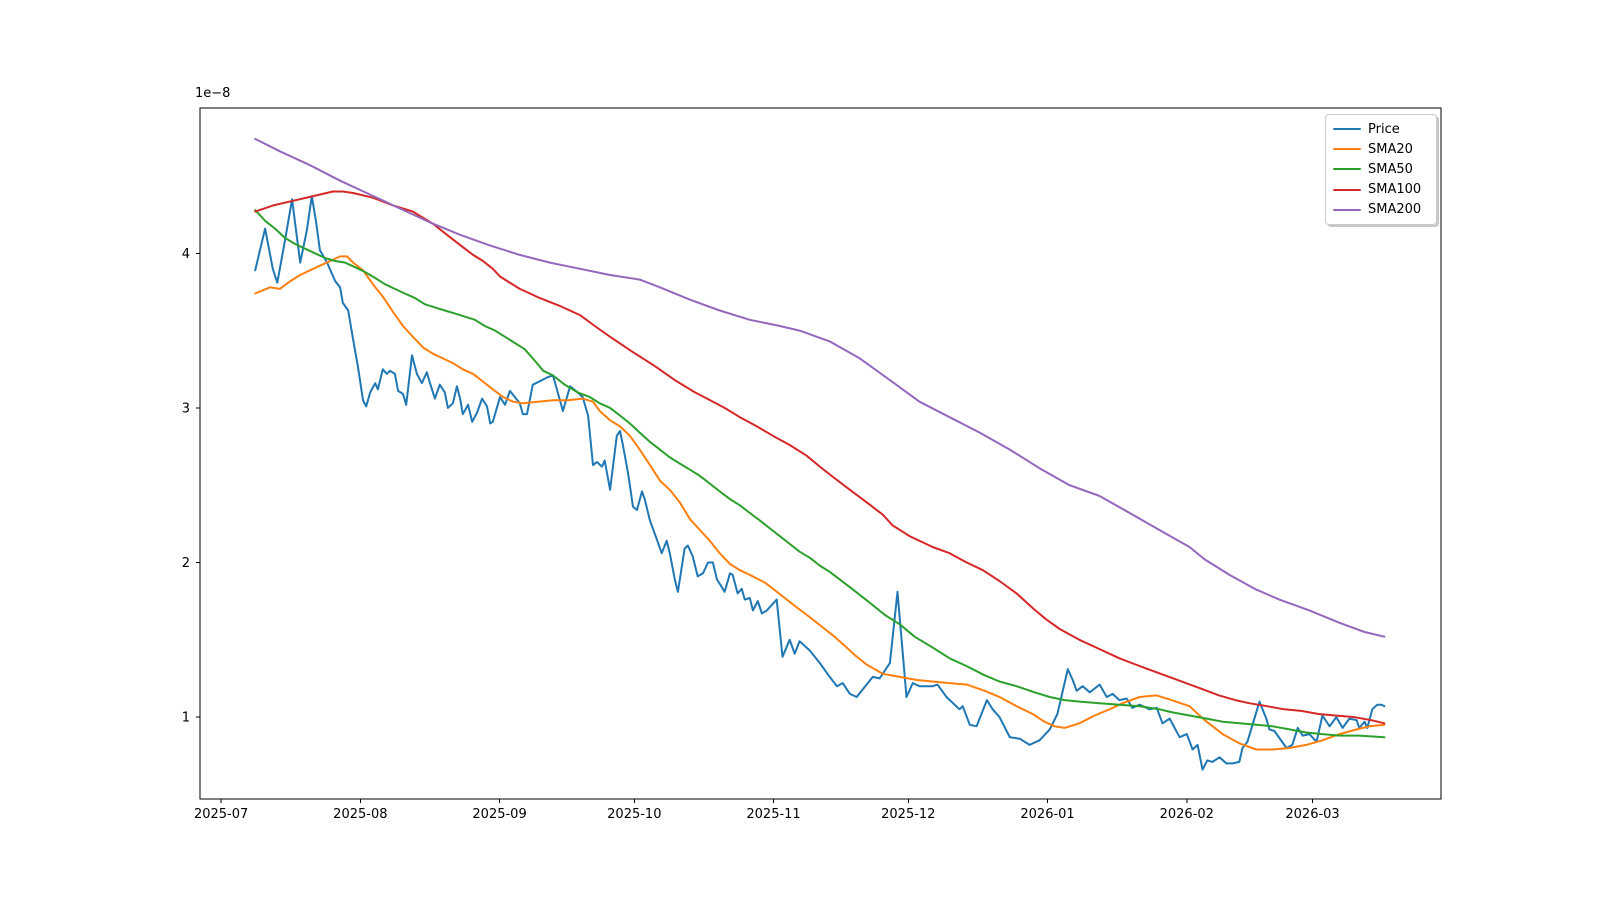  What do you see at coordinates (1347, 189) in the screenshot?
I see `legend-swatch-sma100` at bounding box center [1347, 189].